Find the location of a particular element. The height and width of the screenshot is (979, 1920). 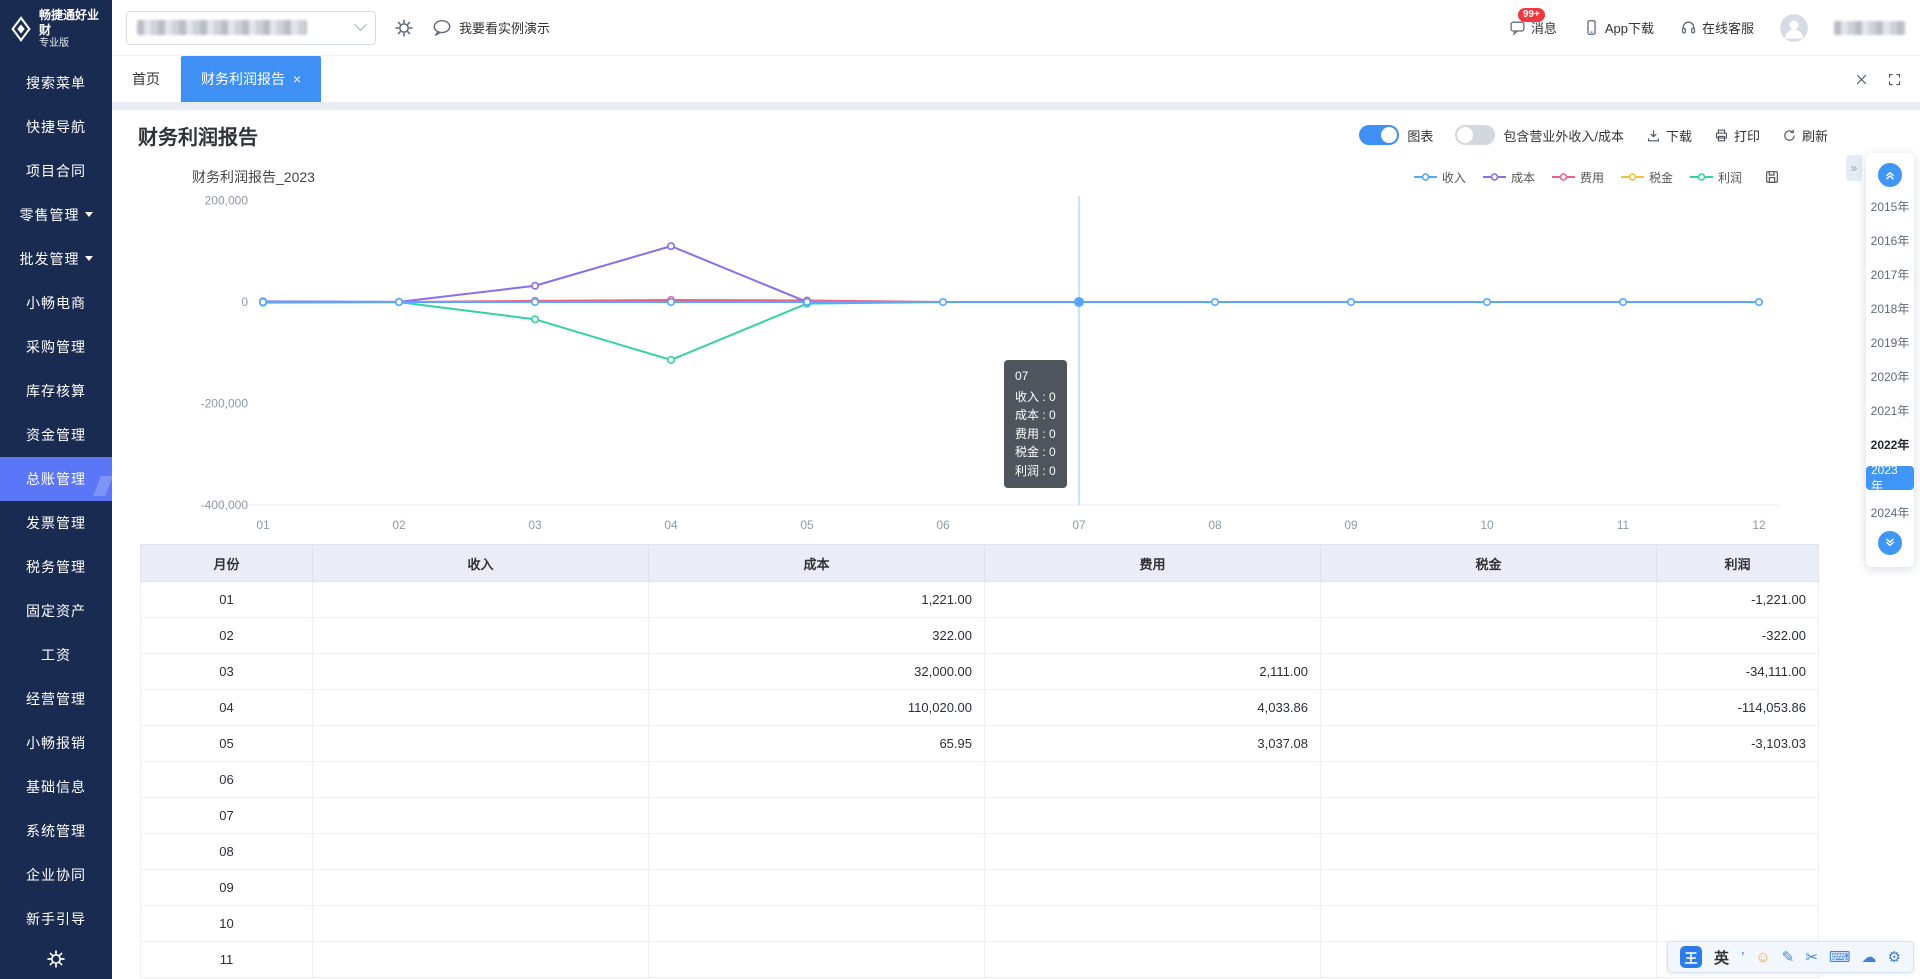

sidebar-item-快捷导航: 快捷导航 is located at coordinates (56, 127).